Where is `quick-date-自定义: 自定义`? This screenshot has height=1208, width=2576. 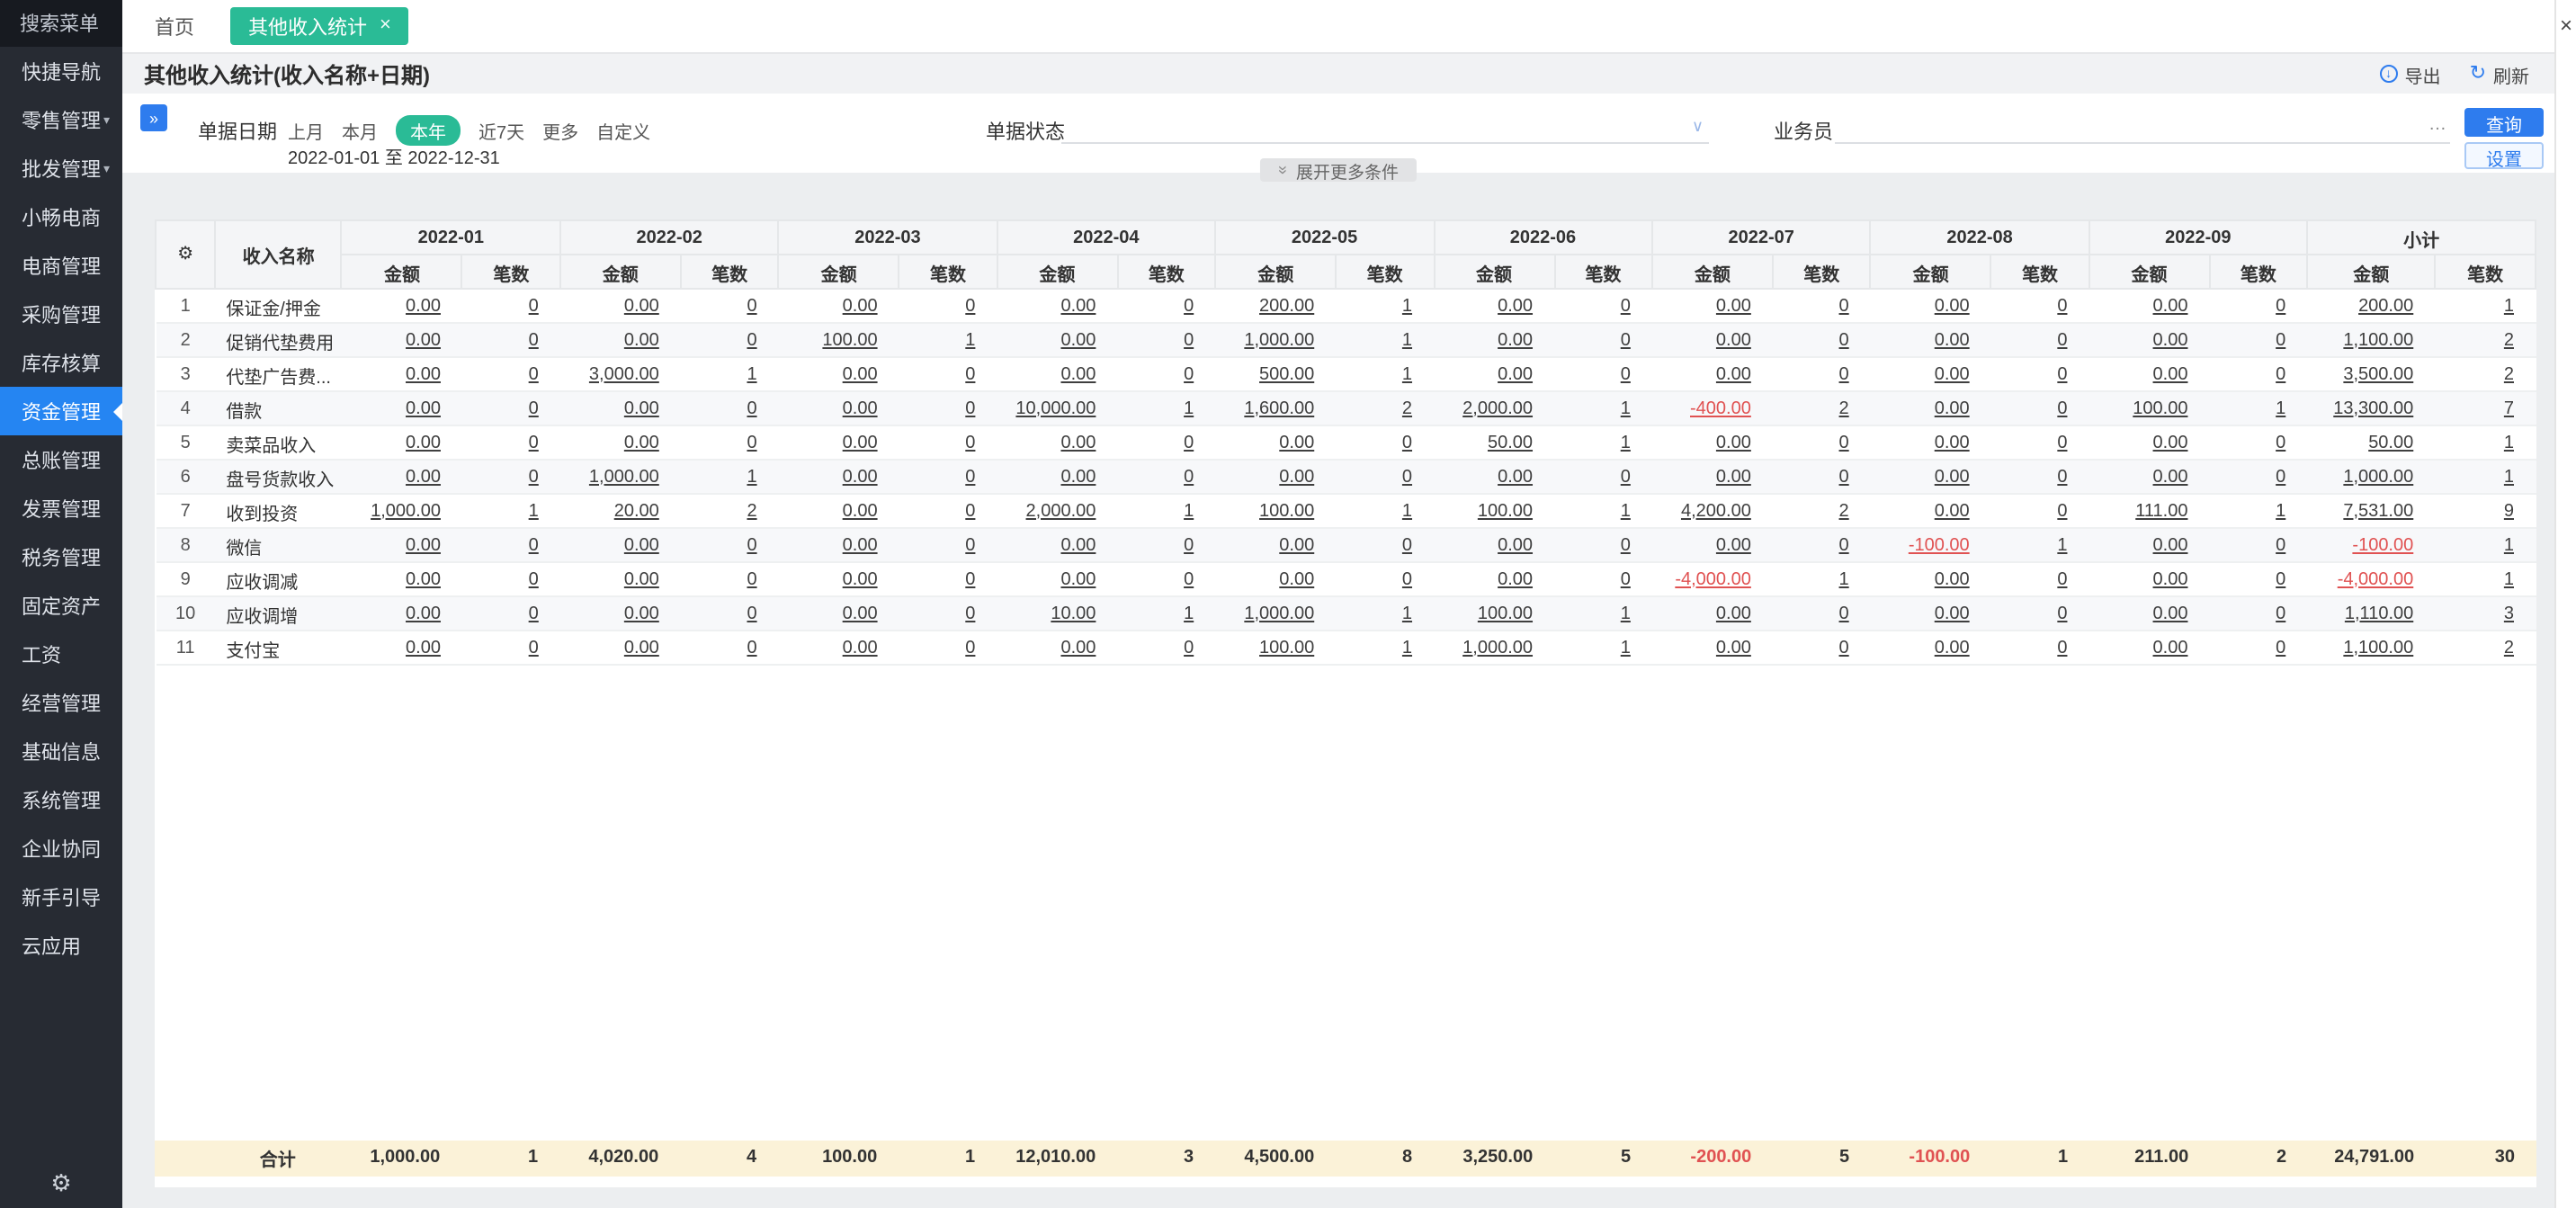
quick-date-自定义: 自定义 is located at coordinates (623, 134).